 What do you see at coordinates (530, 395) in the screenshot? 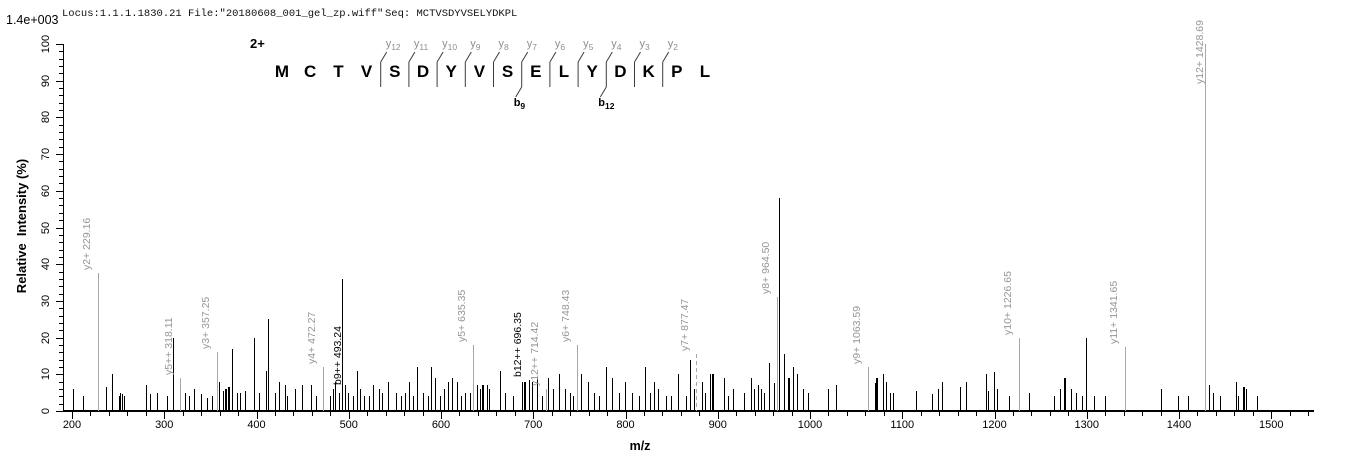
I see `peak-b12++` at bounding box center [530, 395].